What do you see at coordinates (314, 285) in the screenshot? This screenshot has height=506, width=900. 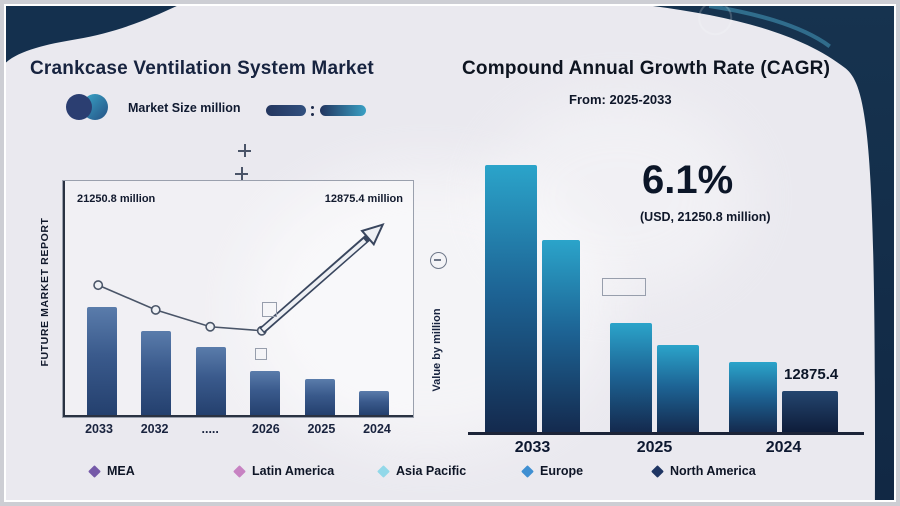 I see `growth-arrow-shaft` at bounding box center [314, 285].